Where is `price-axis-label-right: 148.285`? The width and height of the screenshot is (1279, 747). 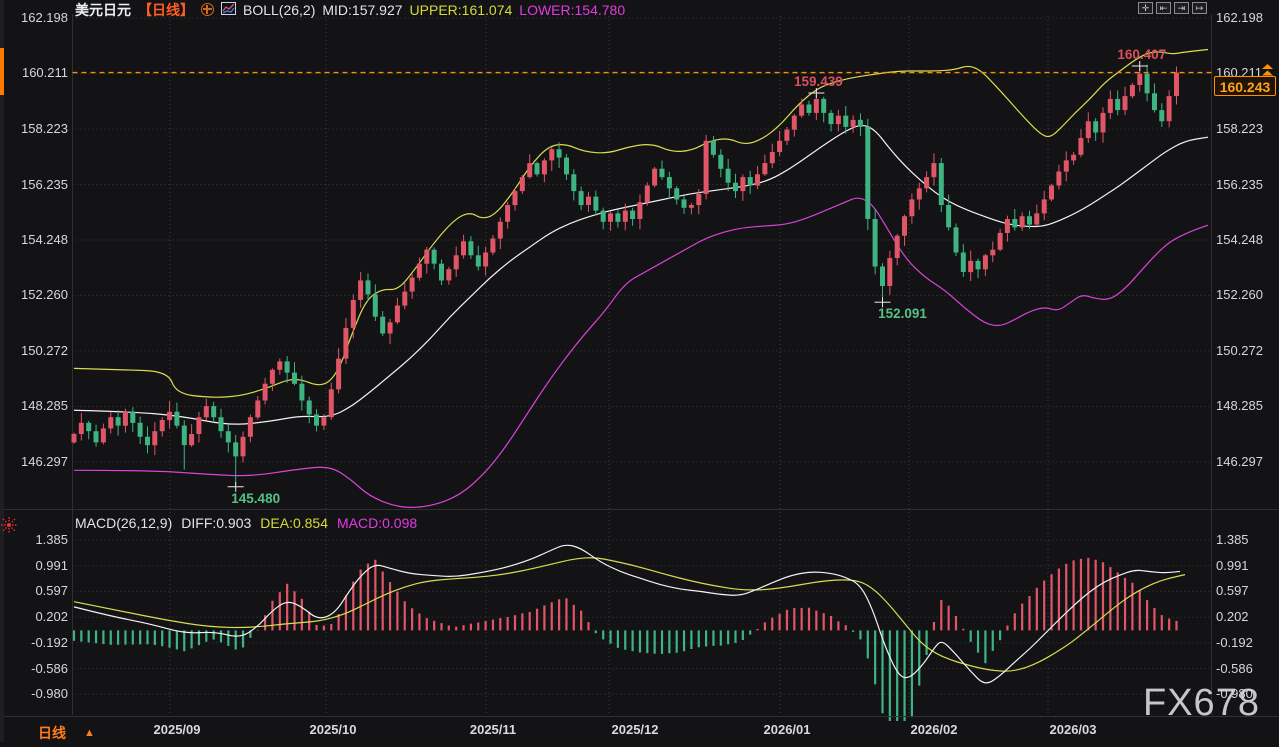
price-axis-label-right: 148.285 is located at coordinates (1239, 406).